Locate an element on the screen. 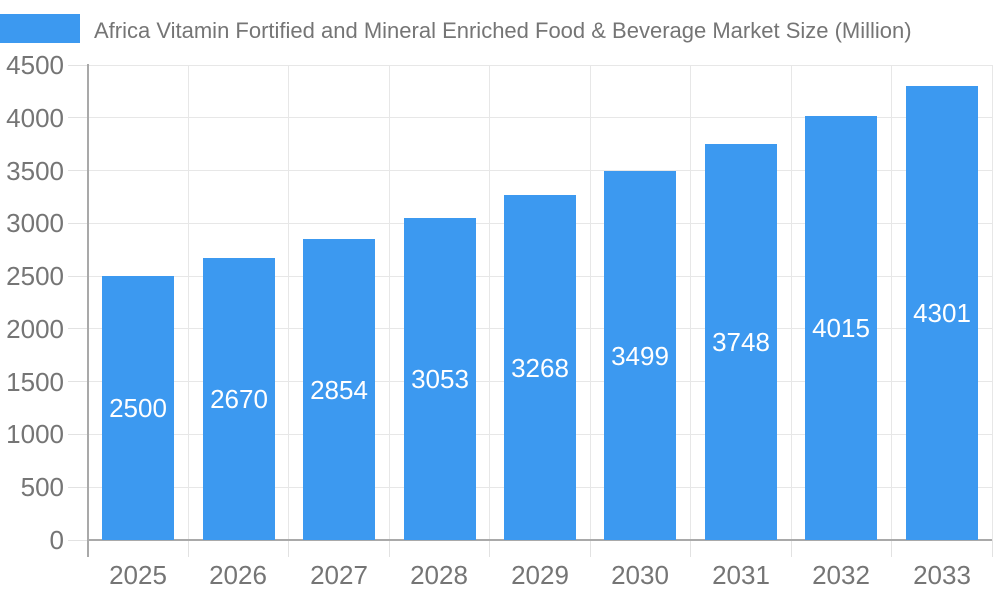 The image size is (1000, 600). bar-value-label: 3748 is located at coordinates (741, 342).